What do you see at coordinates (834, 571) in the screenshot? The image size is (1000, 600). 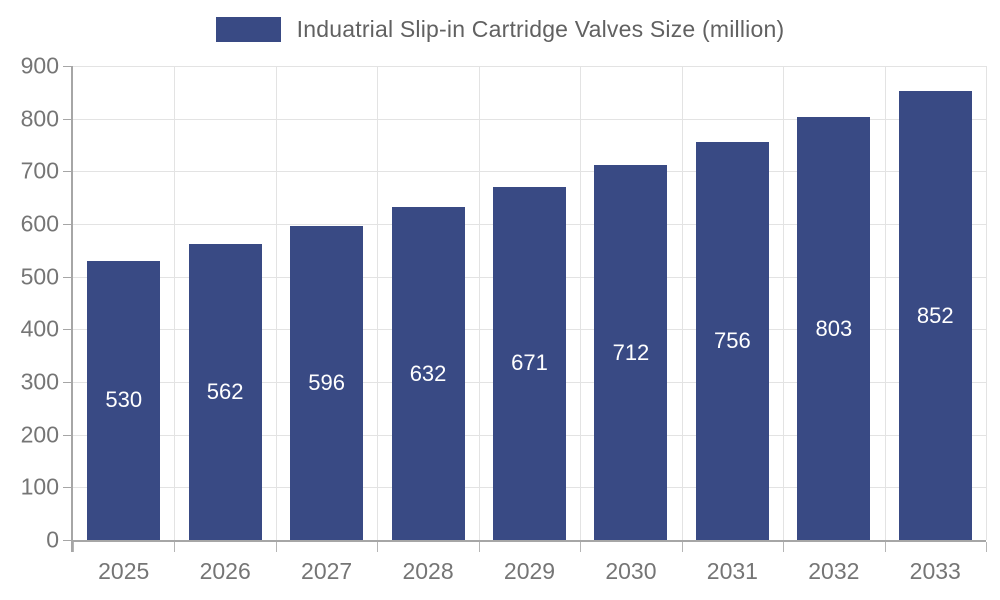 I see `x-tick-label-2032: 2032` at bounding box center [834, 571].